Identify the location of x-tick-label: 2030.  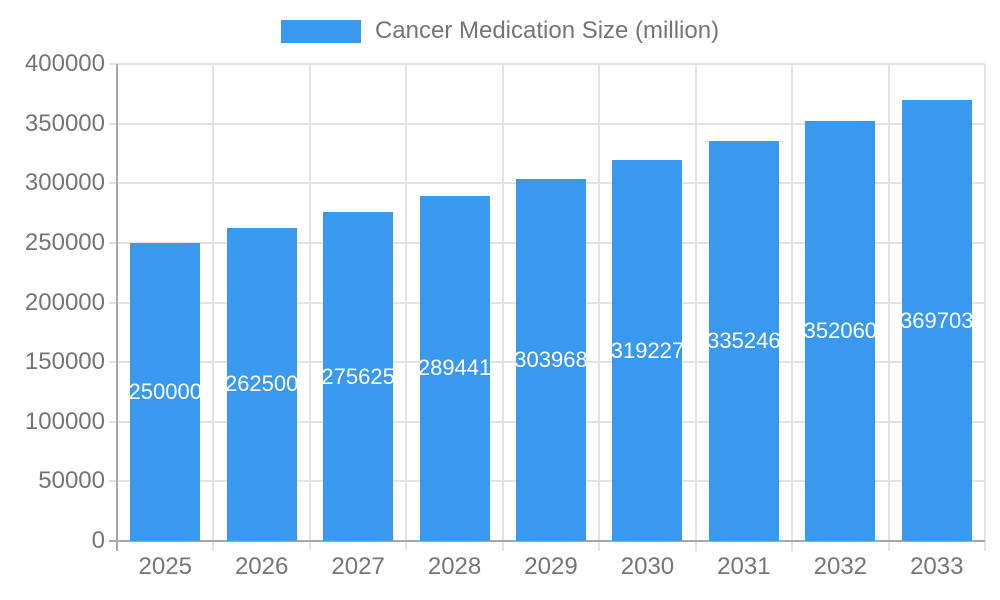
(647, 566).